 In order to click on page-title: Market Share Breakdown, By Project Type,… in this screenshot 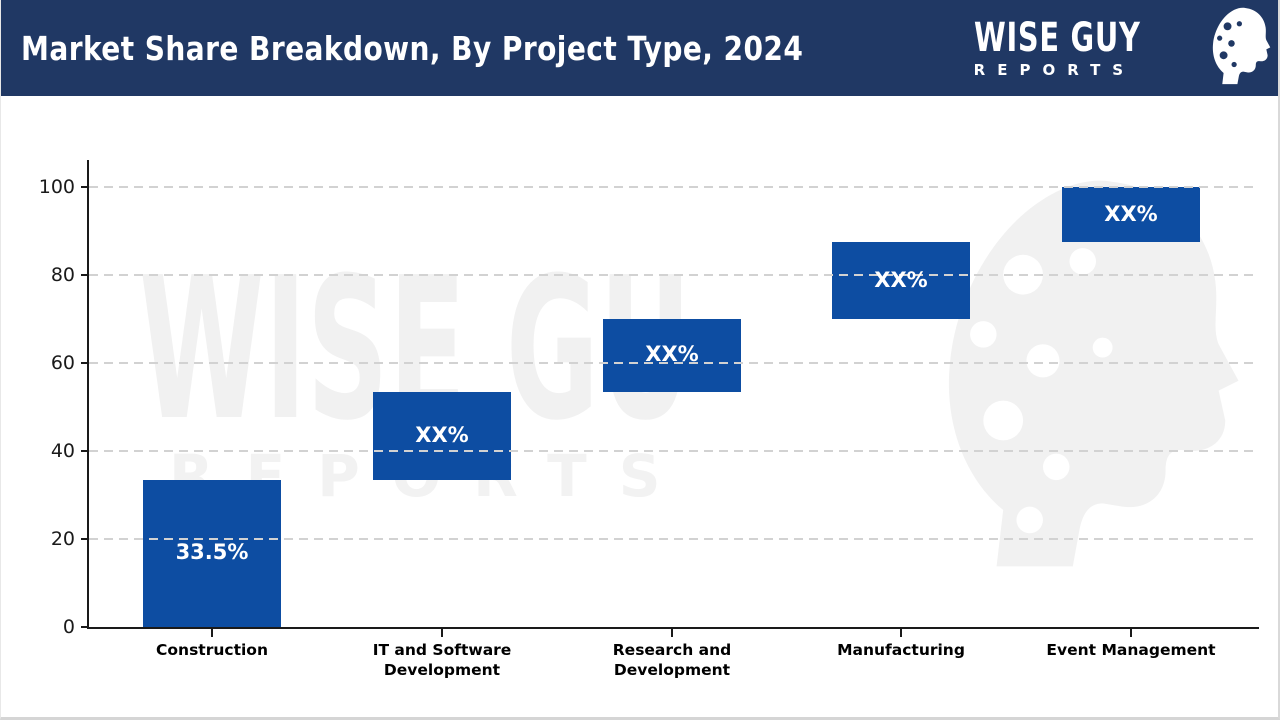, I will do `click(412, 48)`.